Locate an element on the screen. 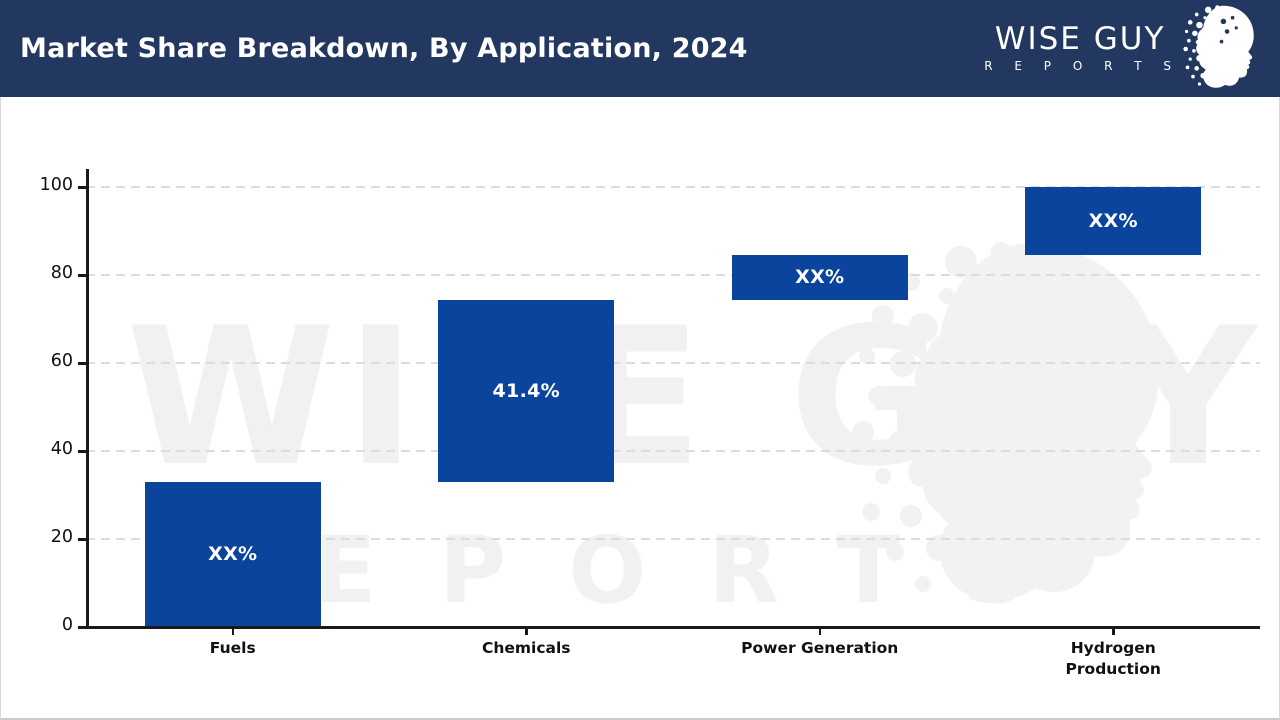  x-tick-label-1: Chemicals is located at coordinates (526, 648).